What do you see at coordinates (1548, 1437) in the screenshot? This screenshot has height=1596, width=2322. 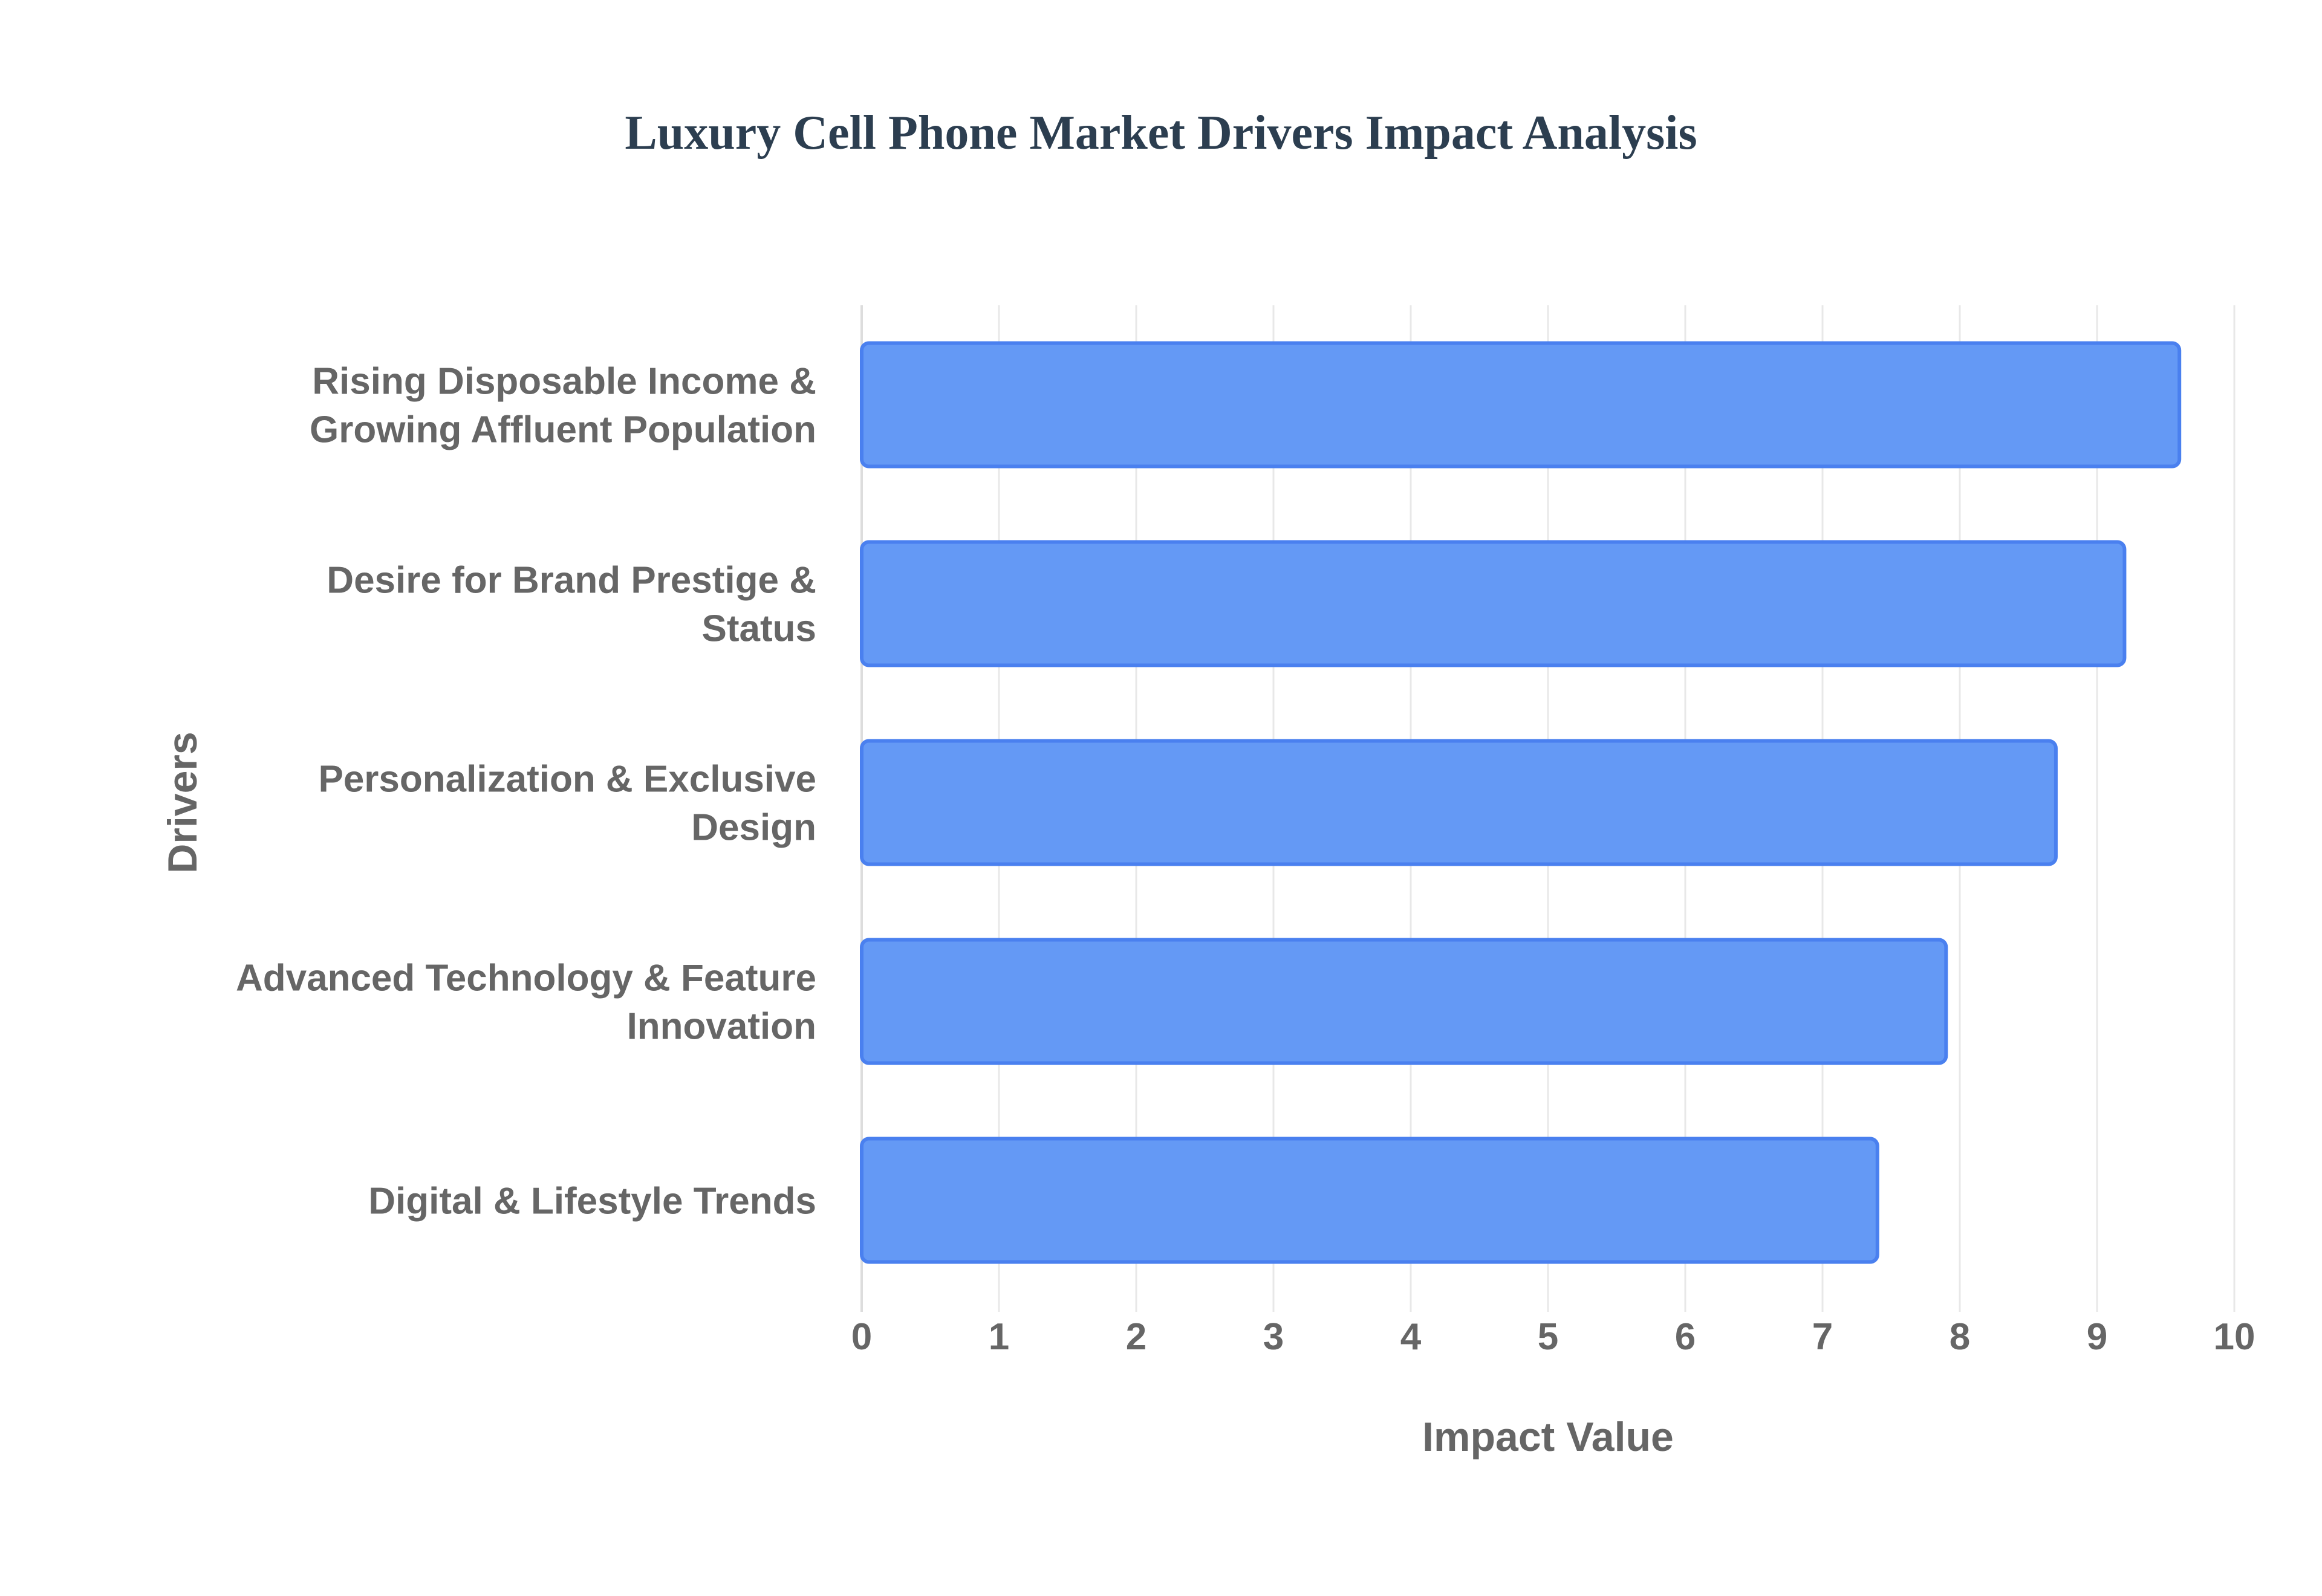 I see `x-axis-title: Impact Value` at bounding box center [1548, 1437].